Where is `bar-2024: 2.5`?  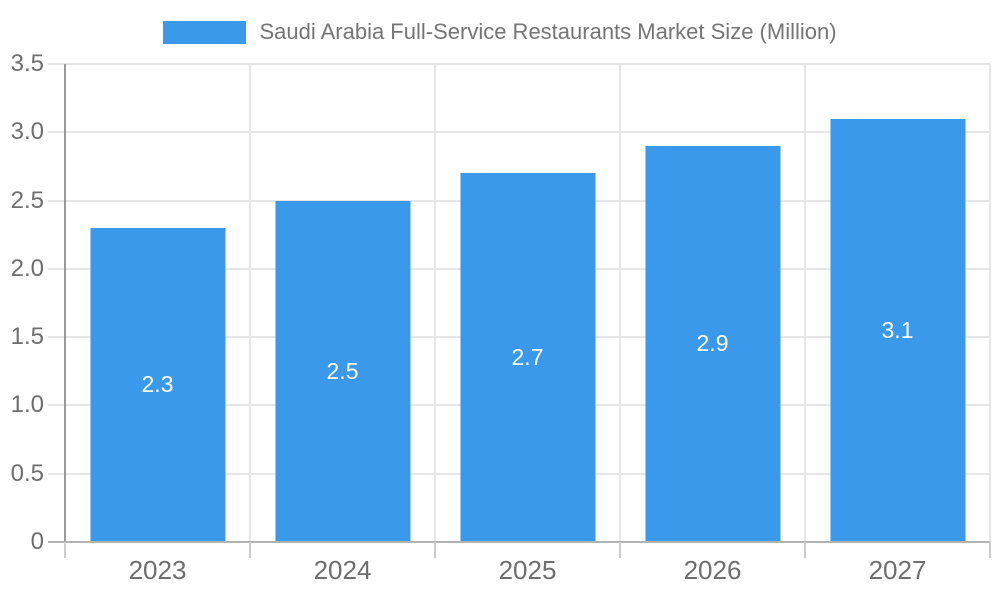 bar-2024: 2.5 is located at coordinates (342, 371).